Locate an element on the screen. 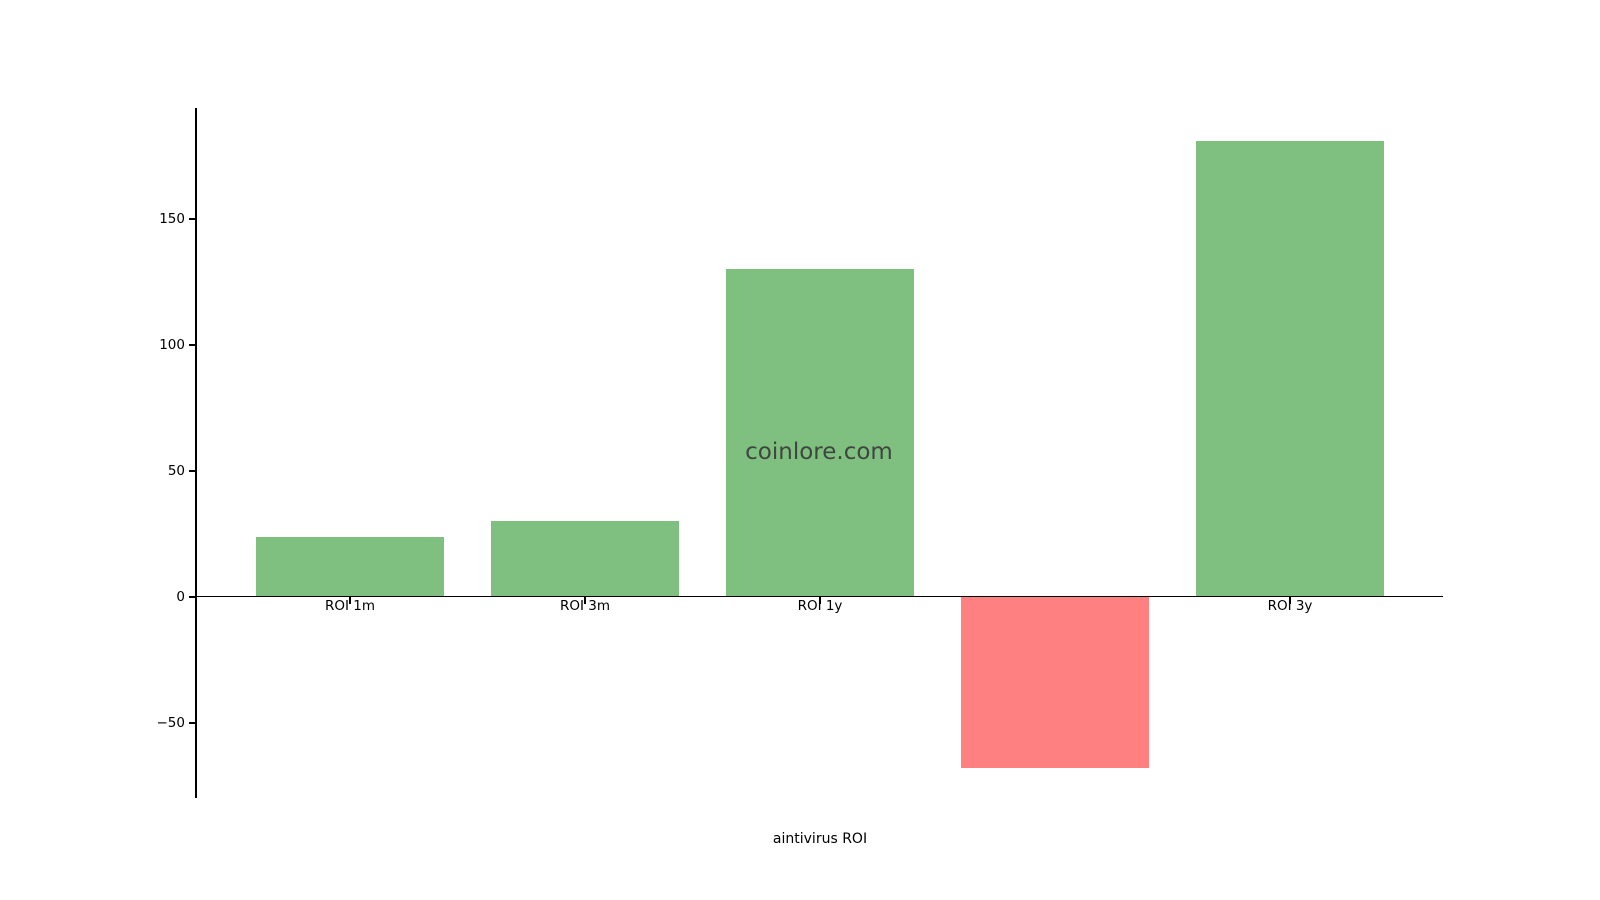  y-tick-label: 0 is located at coordinates (180, 596).